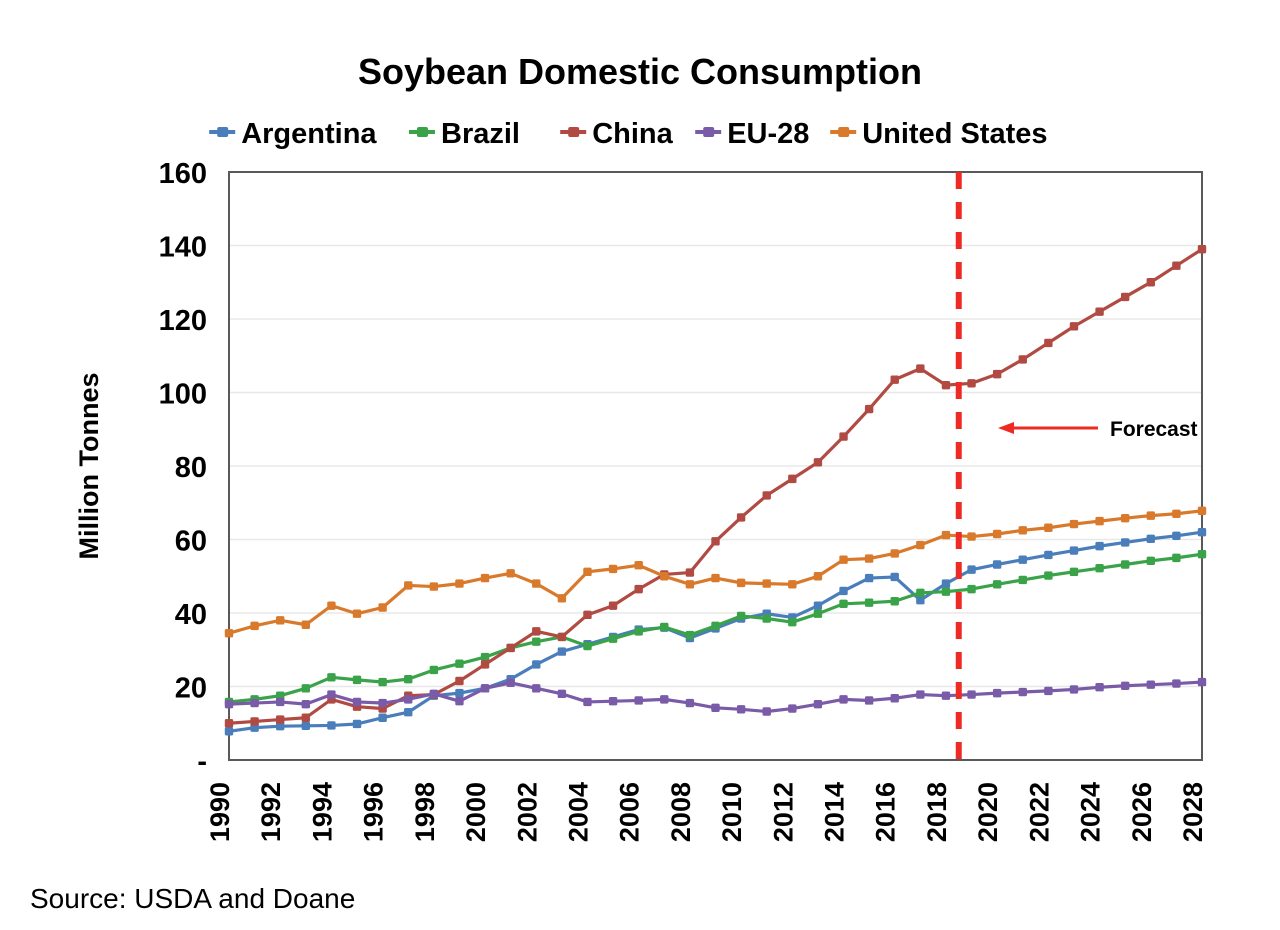  What do you see at coordinates (954, 134) in the screenshot?
I see `legend-label: United States` at bounding box center [954, 134].